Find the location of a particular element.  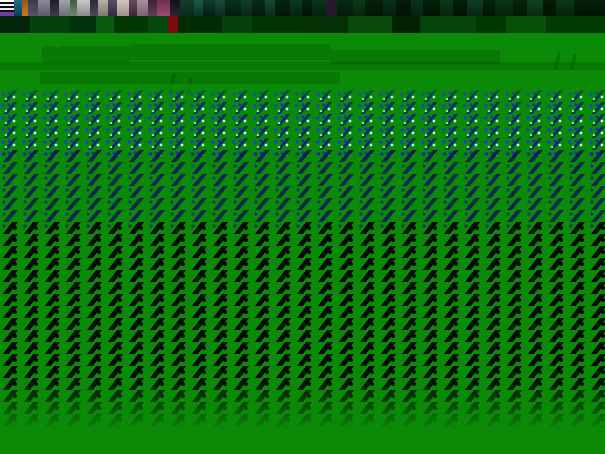

pattern-fade-bottom is located at coordinates (302, 410).